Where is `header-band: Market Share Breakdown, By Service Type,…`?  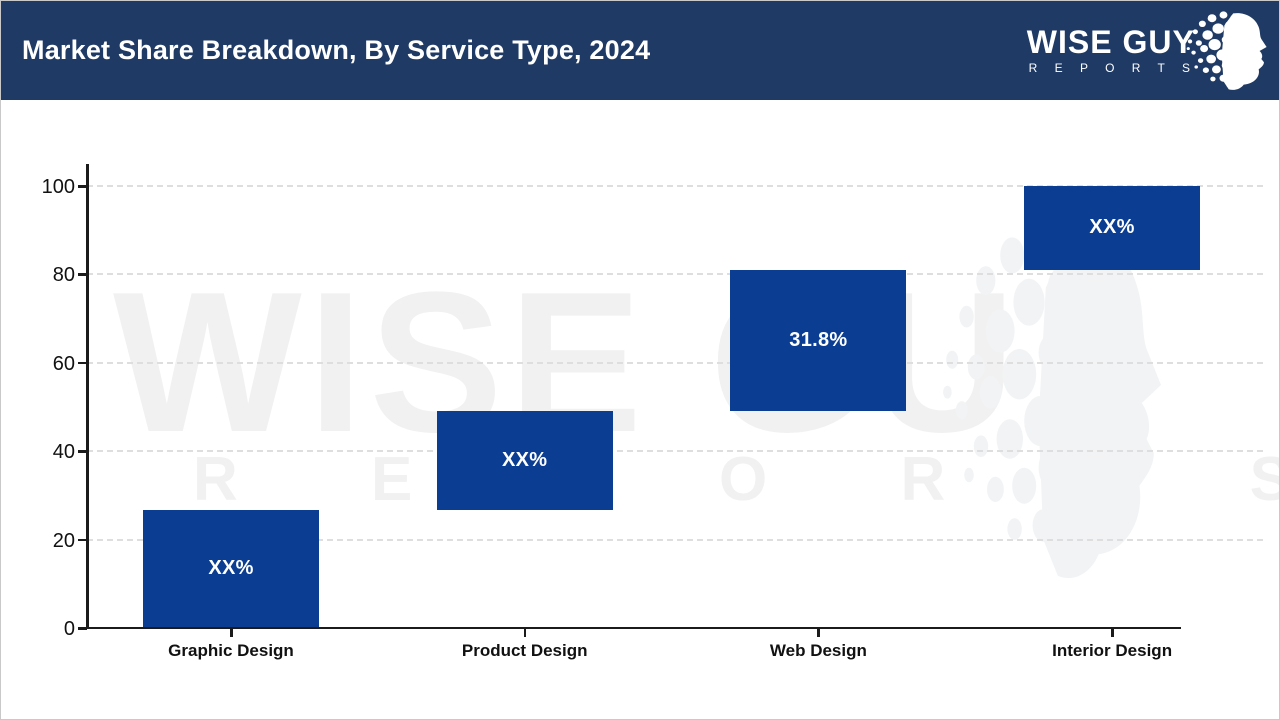 header-band: Market Share Breakdown, By Service Type,… is located at coordinates (640, 50).